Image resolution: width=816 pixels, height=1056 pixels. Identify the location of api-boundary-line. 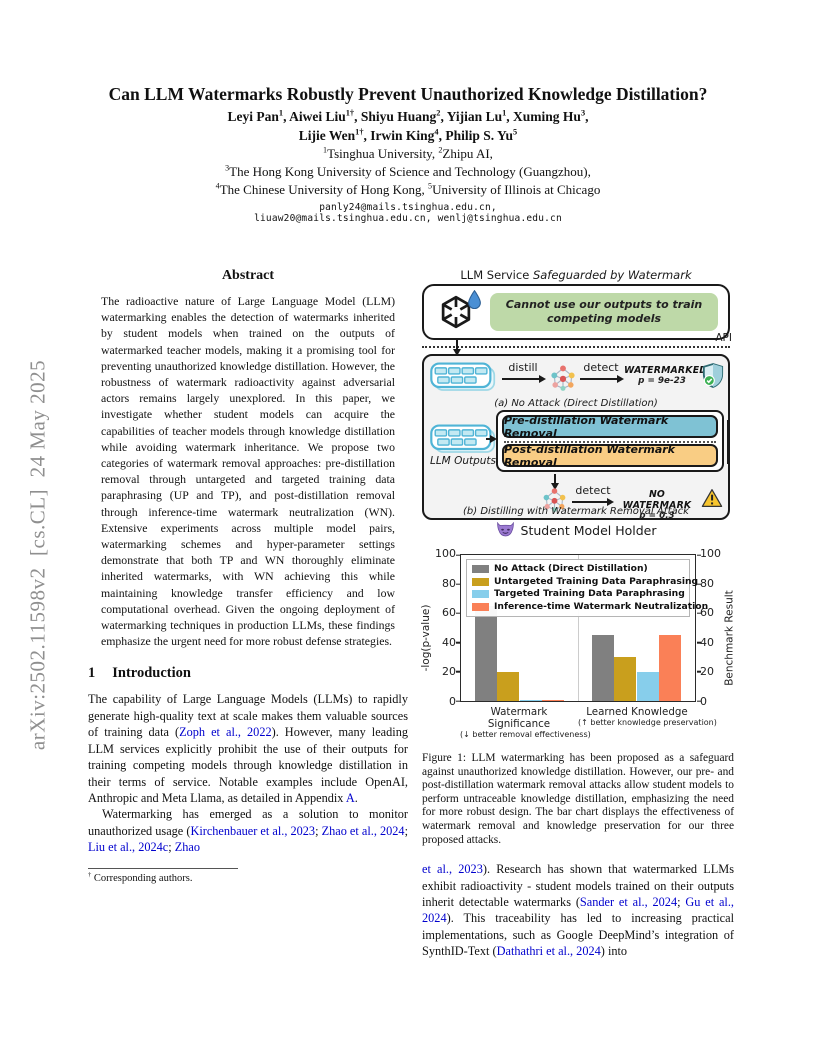
(576, 347).